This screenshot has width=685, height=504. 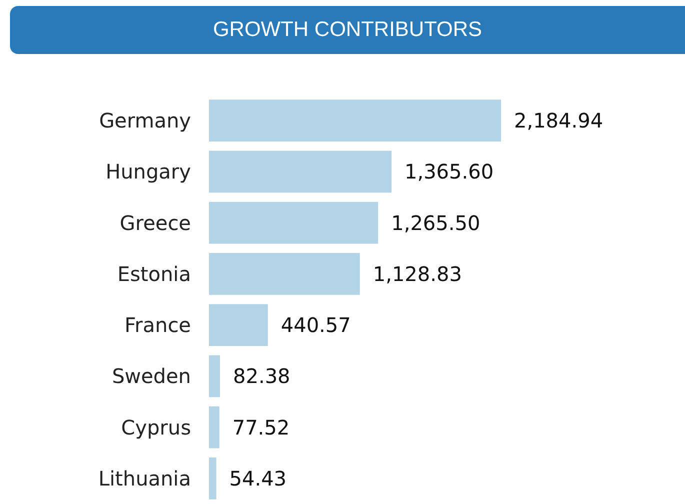 I want to click on data-label: 1,265.50, so click(x=435, y=222).